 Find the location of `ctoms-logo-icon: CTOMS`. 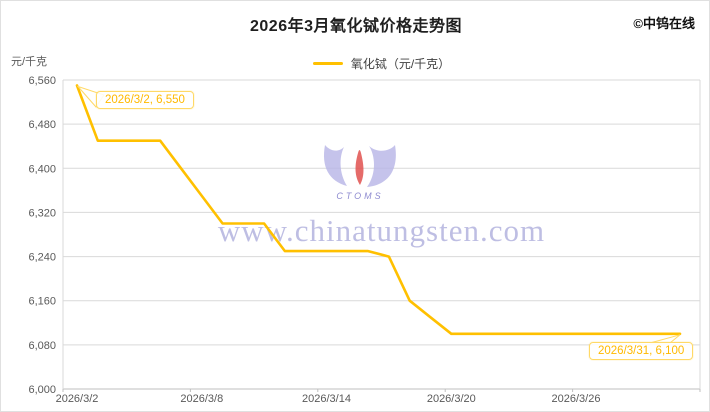

ctoms-logo-icon: CTOMS is located at coordinates (359, 173).